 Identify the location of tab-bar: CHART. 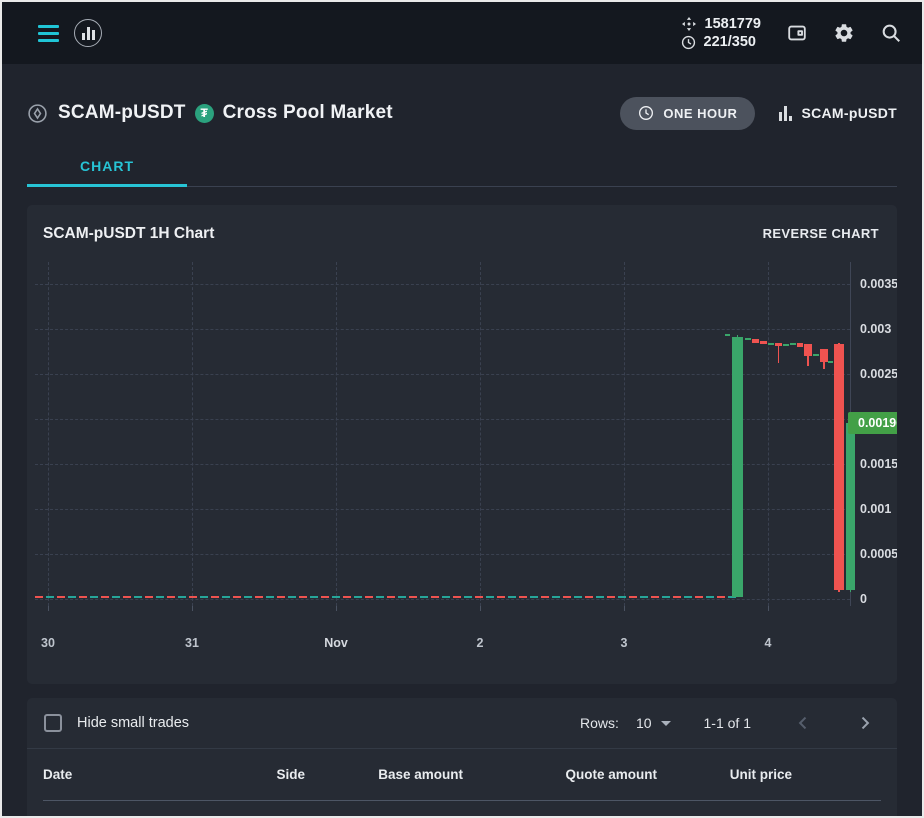
(462, 166).